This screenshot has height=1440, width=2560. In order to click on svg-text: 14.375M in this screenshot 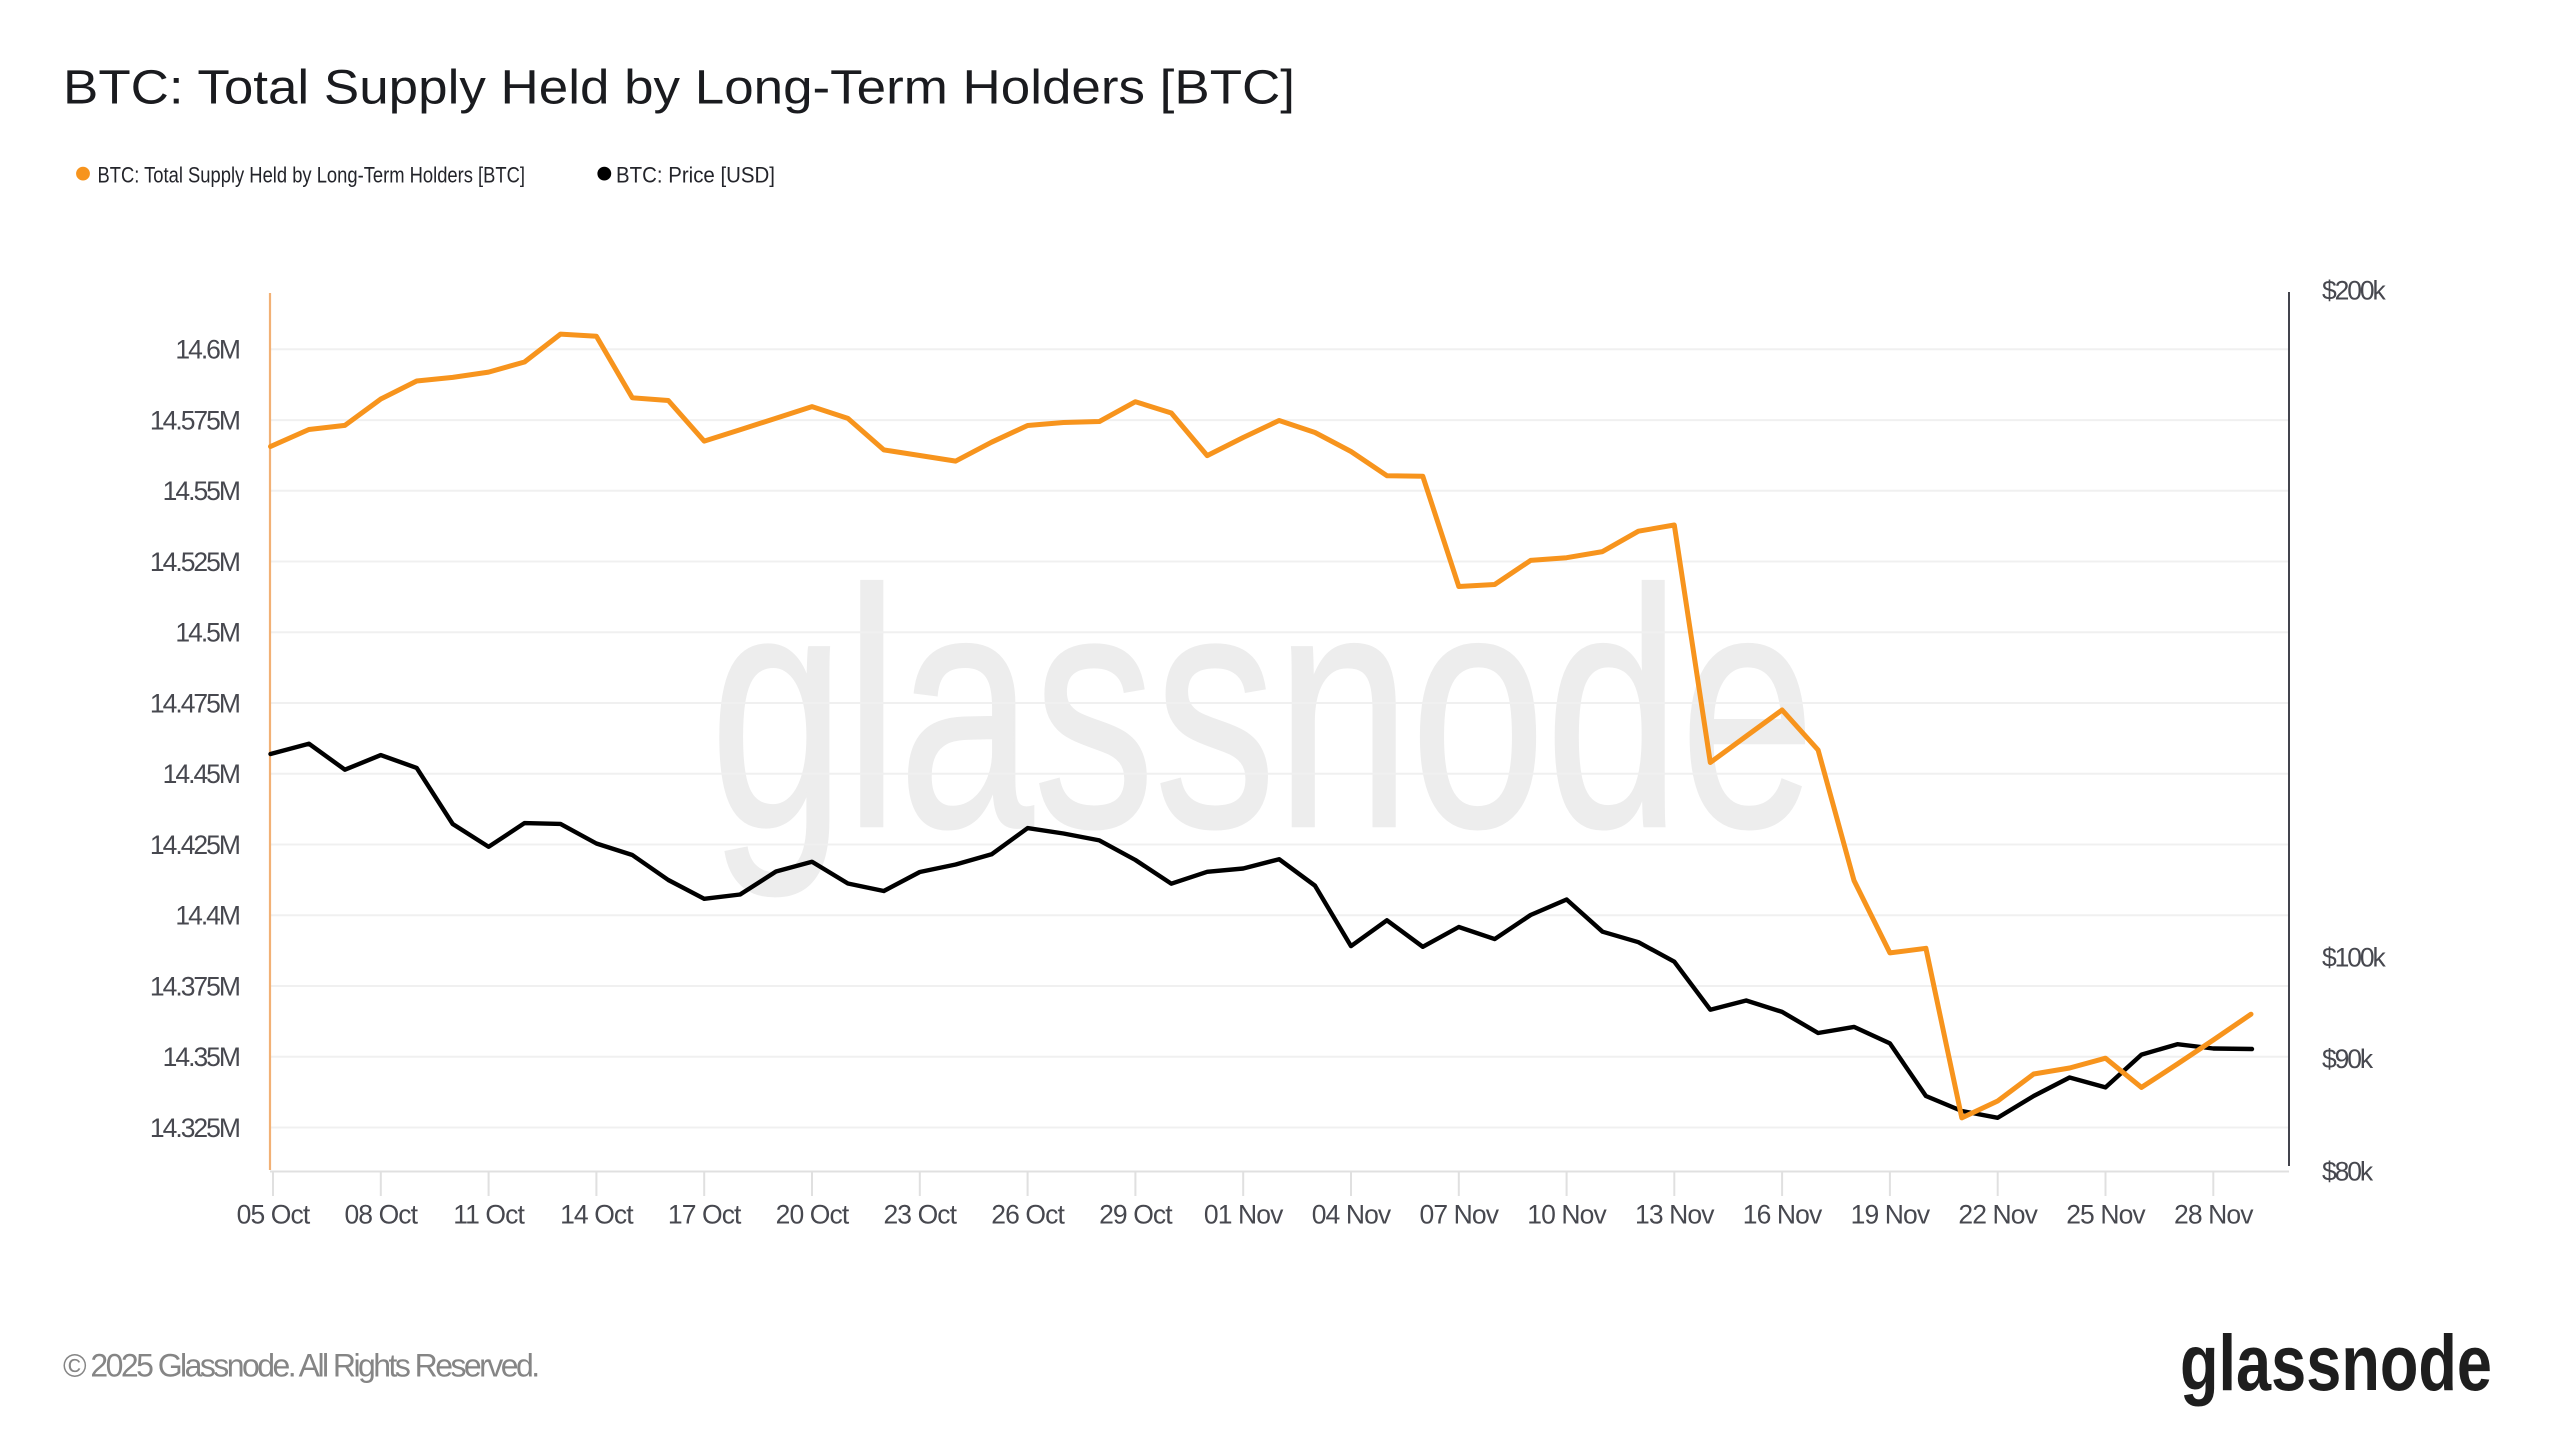, I will do `click(194, 986)`.